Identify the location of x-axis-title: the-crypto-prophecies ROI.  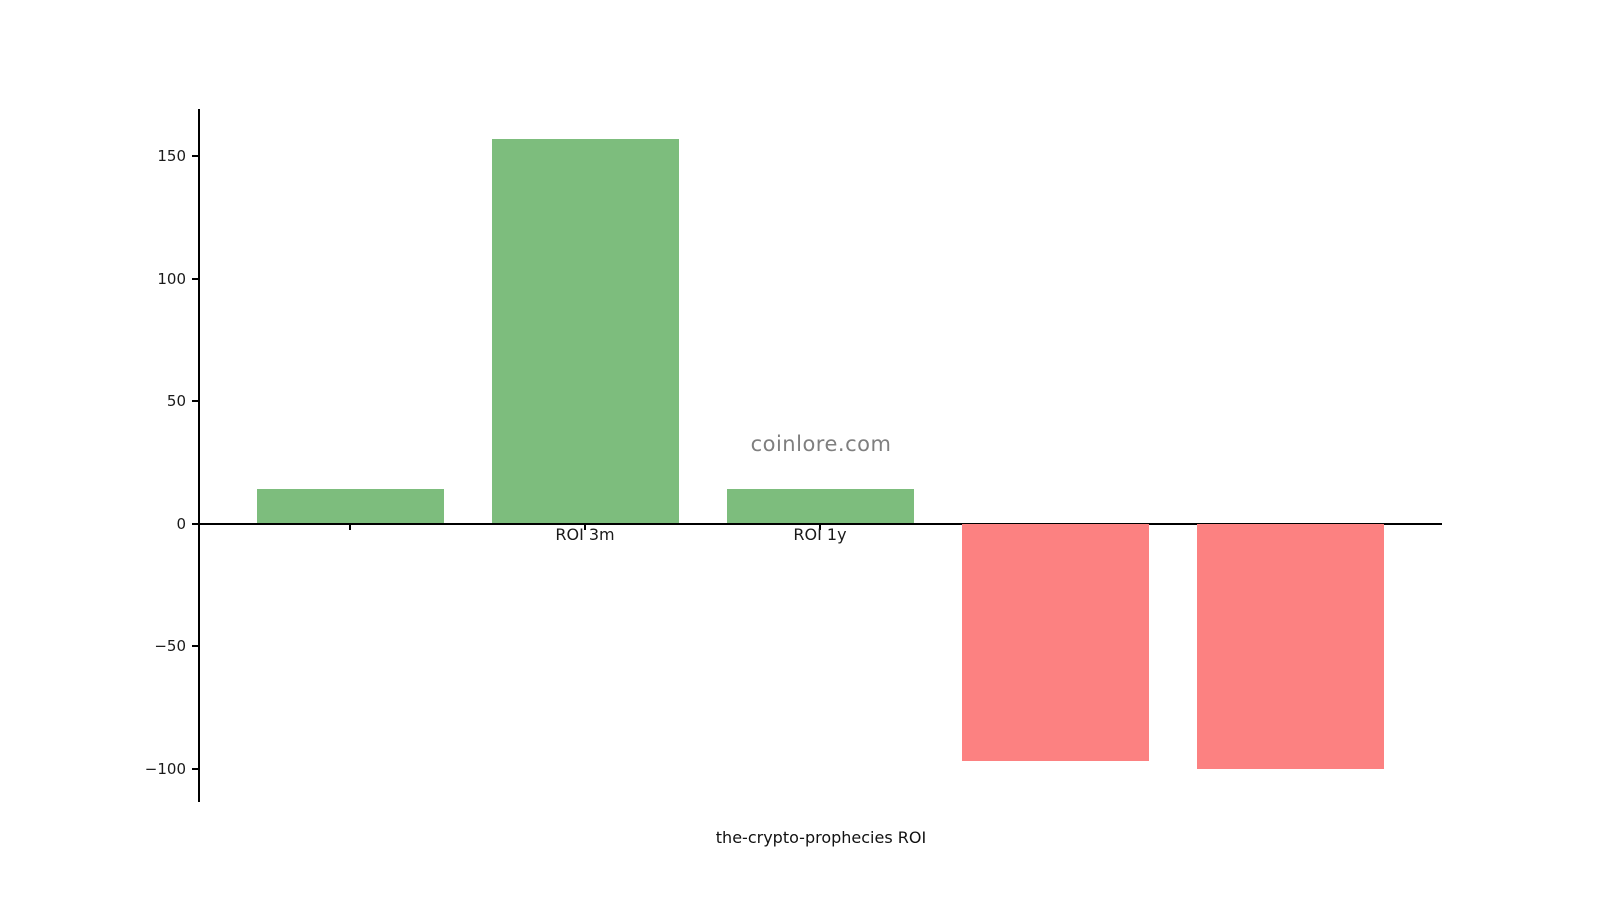
(821, 837).